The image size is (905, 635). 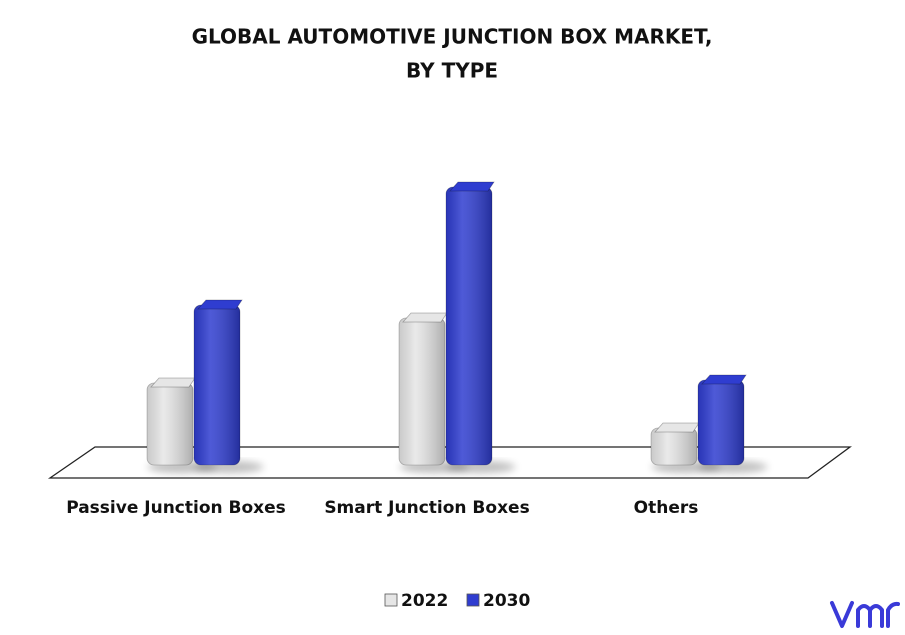 What do you see at coordinates (666, 508) in the screenshot?
I see `x-tick-label: Others` at bounding box center [666, 508].